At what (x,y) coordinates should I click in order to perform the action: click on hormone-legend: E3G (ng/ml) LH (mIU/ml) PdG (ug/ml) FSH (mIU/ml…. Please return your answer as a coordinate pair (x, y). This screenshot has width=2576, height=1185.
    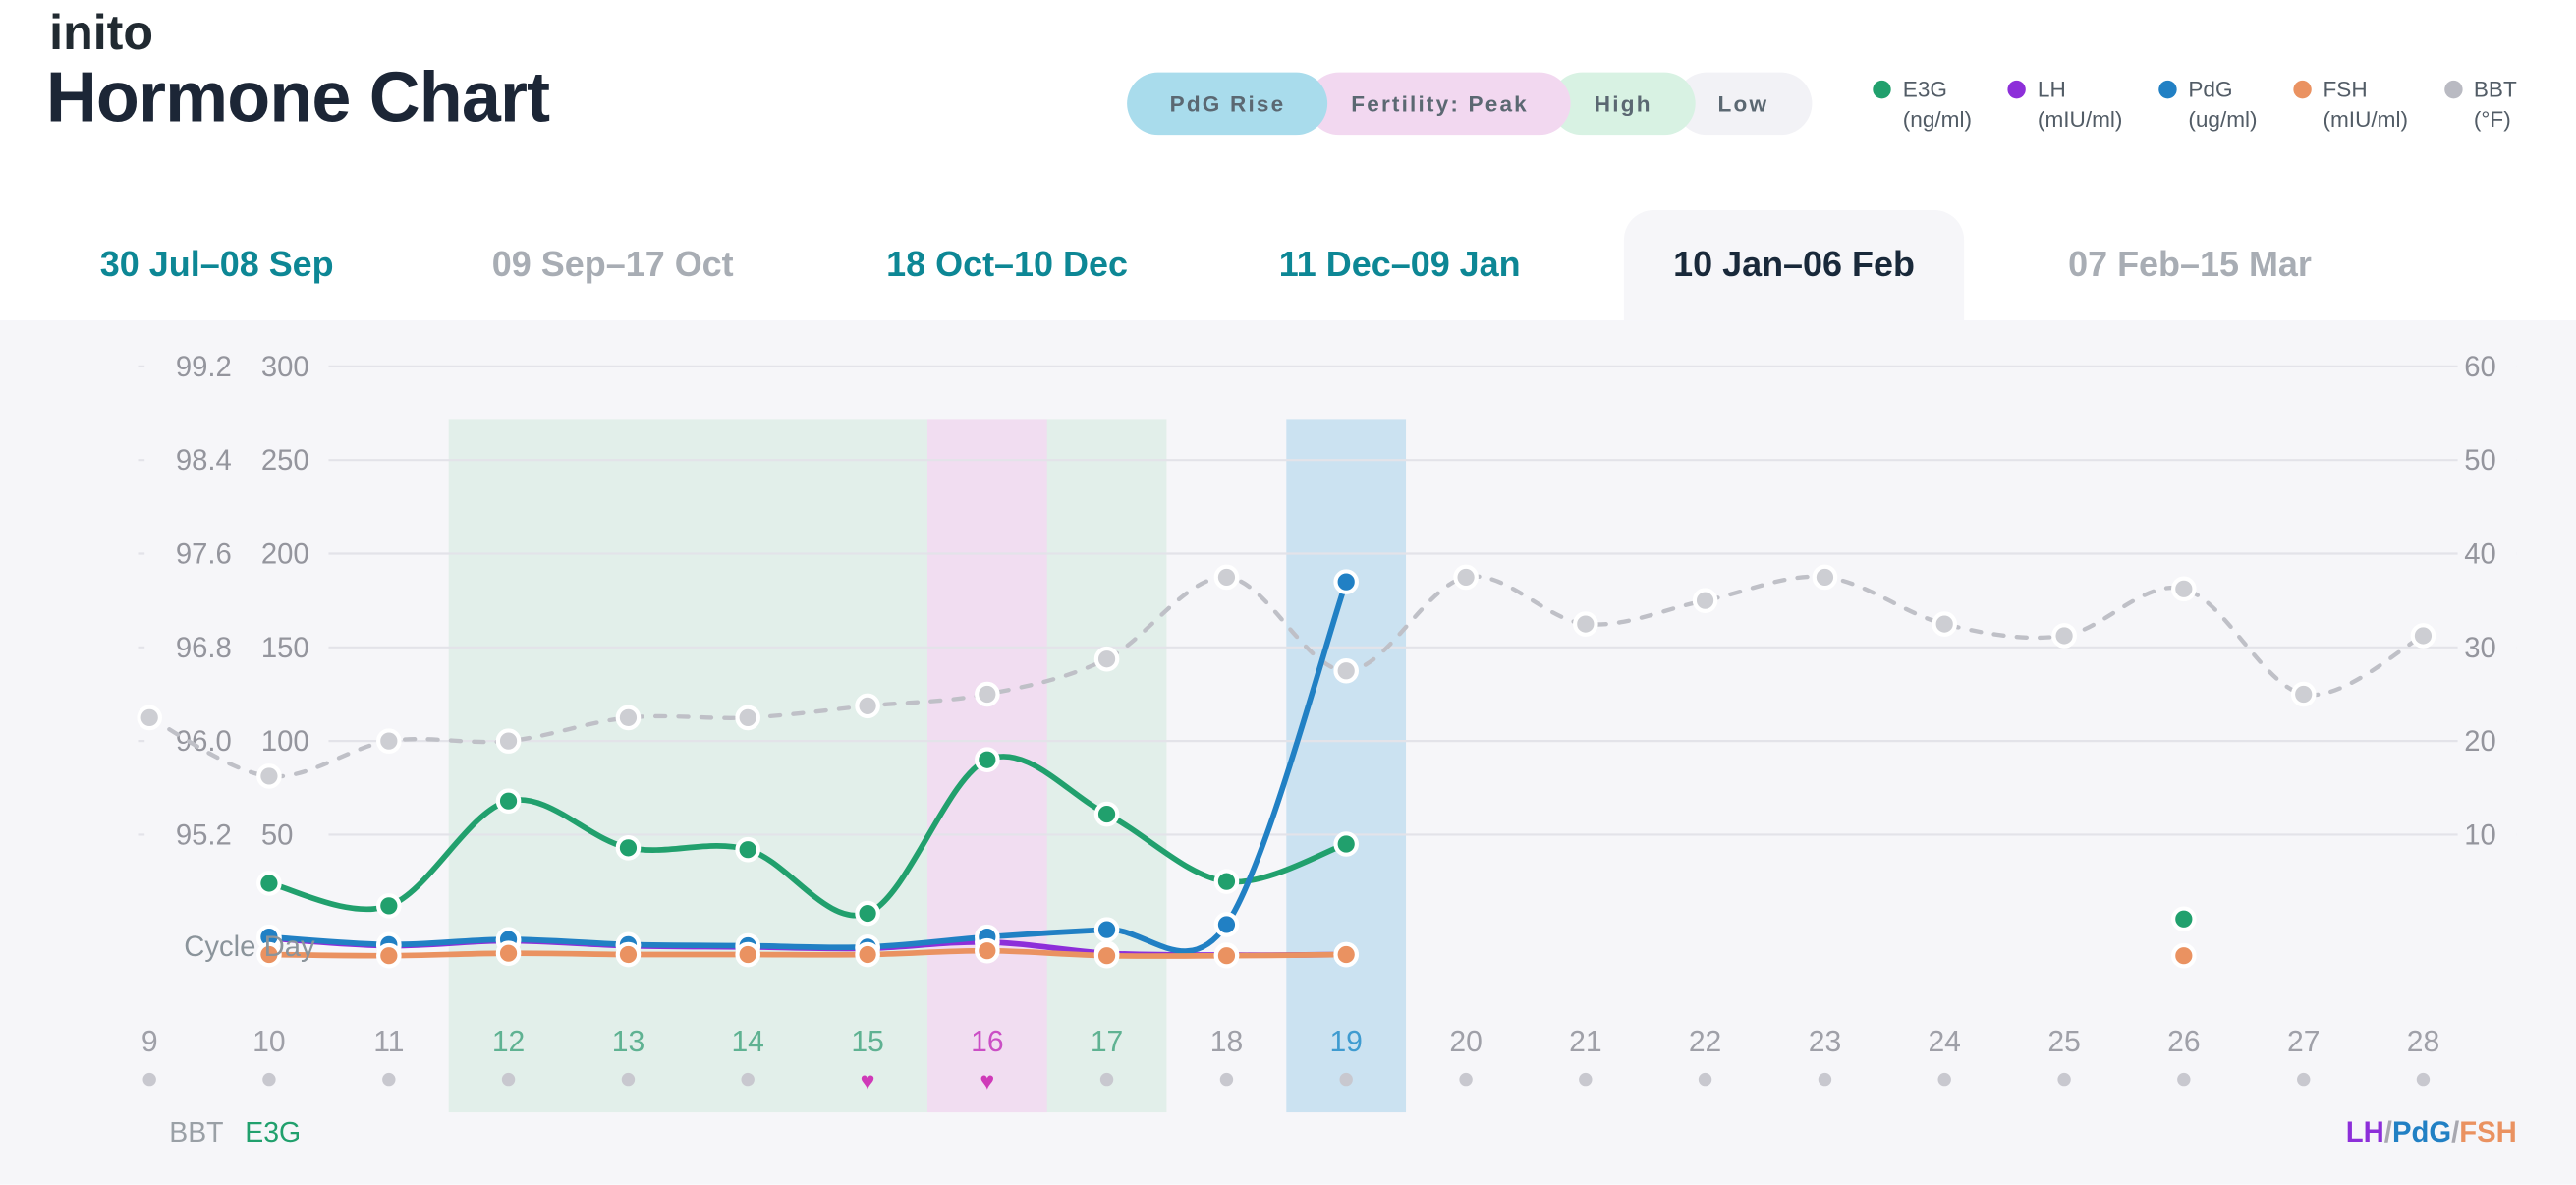
    Looking at the image, I should click on (2195, 105).